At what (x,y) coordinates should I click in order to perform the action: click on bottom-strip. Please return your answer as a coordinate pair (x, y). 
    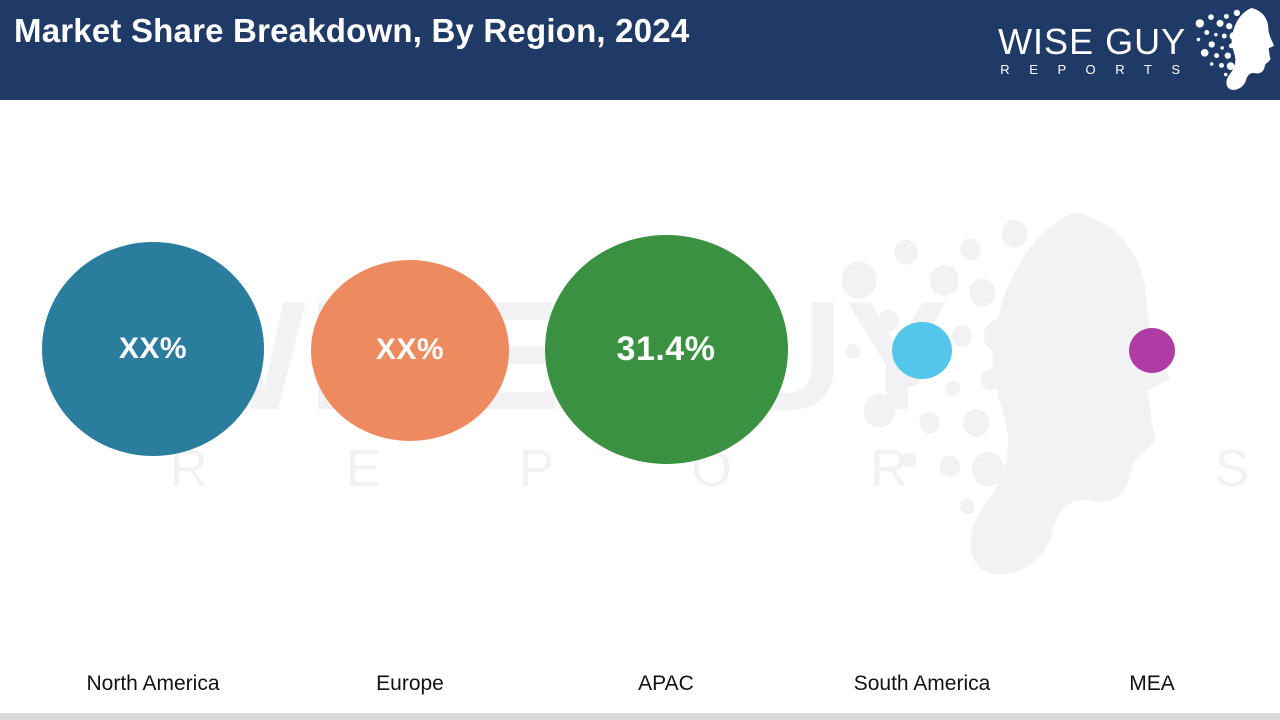
    Looking at the image, I should click on (640, 716).